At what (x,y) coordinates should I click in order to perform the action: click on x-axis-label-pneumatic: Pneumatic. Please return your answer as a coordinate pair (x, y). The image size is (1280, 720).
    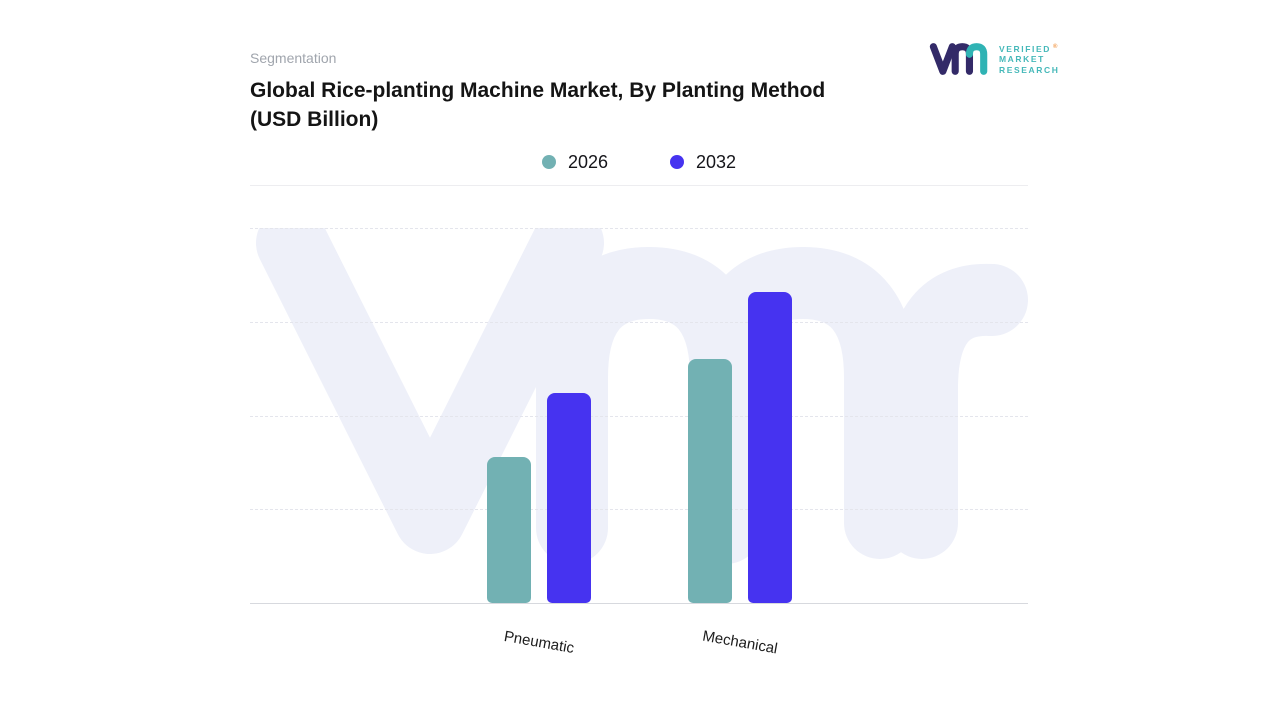
    Looking at the image, I should click on (539, 642).